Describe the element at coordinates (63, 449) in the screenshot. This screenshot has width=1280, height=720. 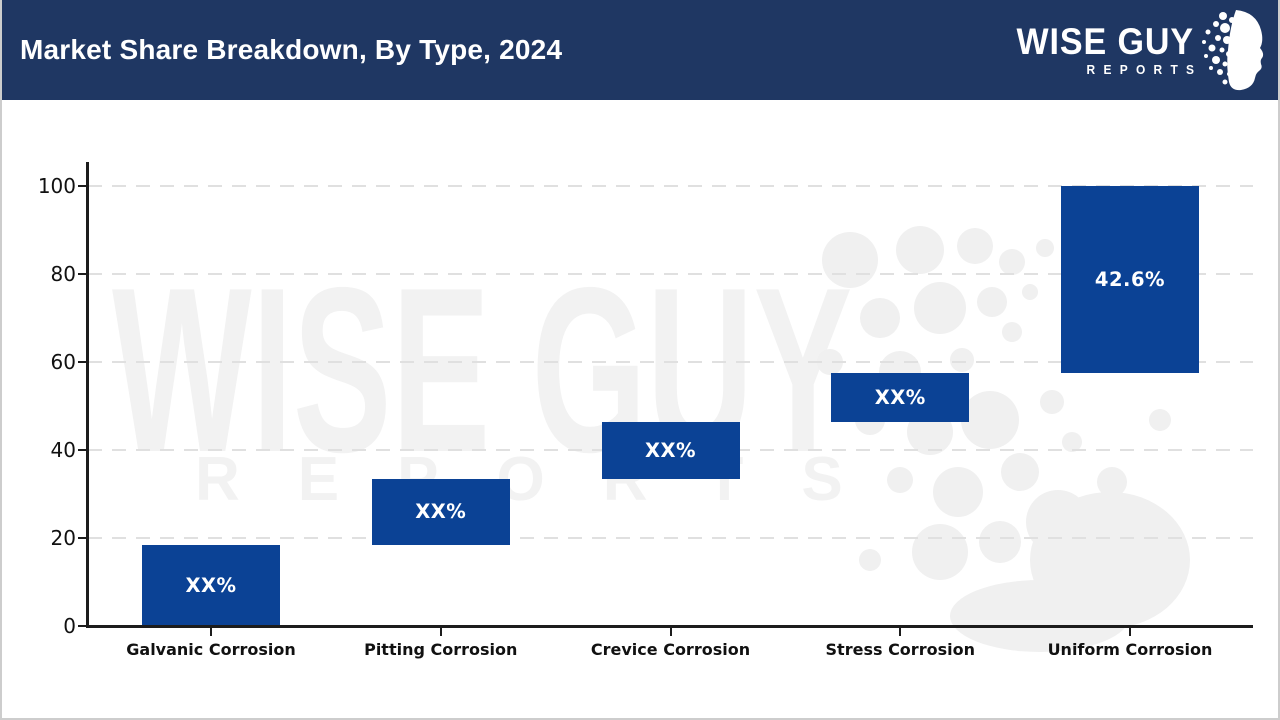
I see `y-axis-label-40: 40` at that location.